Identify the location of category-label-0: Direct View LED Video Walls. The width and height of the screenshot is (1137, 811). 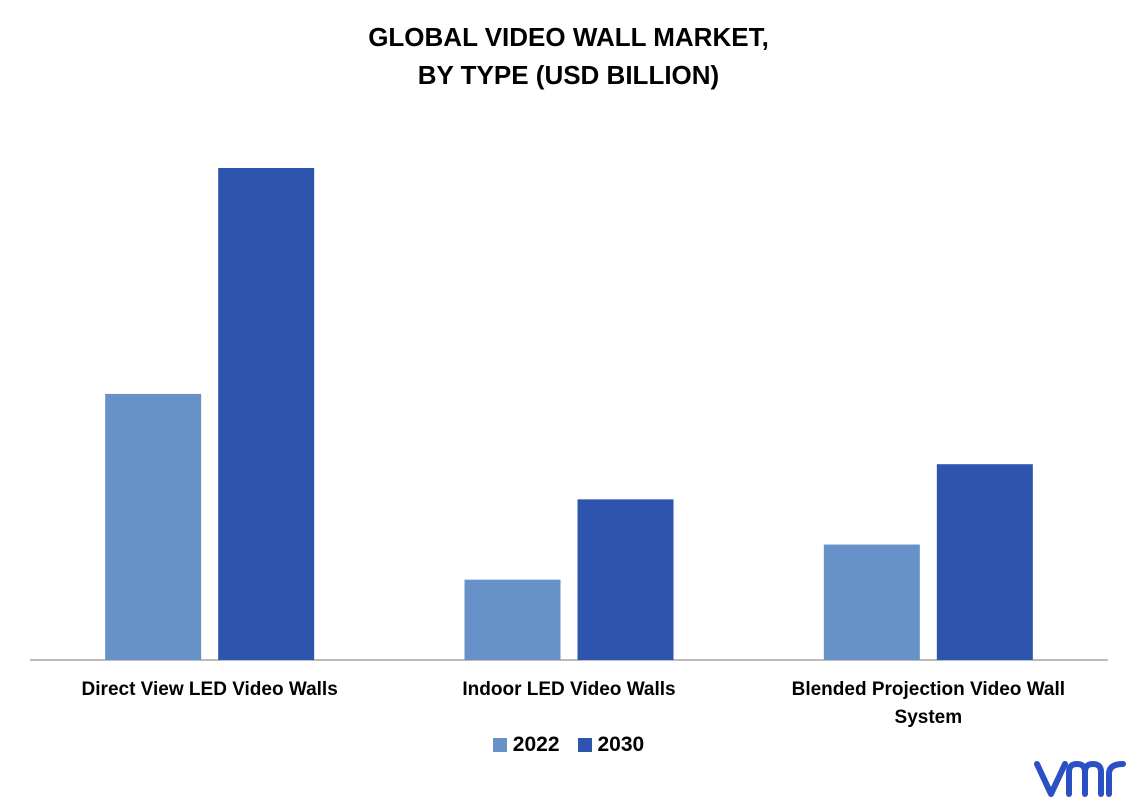
(210, 689).